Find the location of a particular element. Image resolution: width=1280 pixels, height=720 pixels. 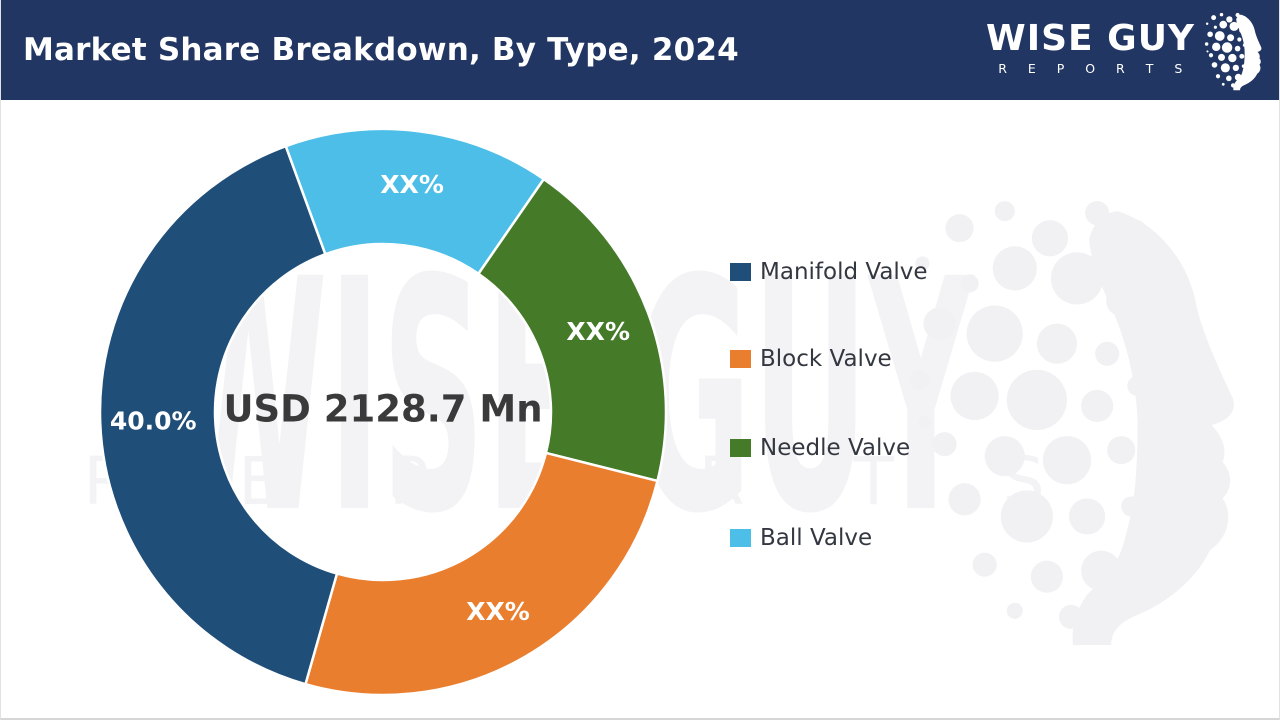

legend-swatch-manifold-valve is located at coordinates (740, 272).